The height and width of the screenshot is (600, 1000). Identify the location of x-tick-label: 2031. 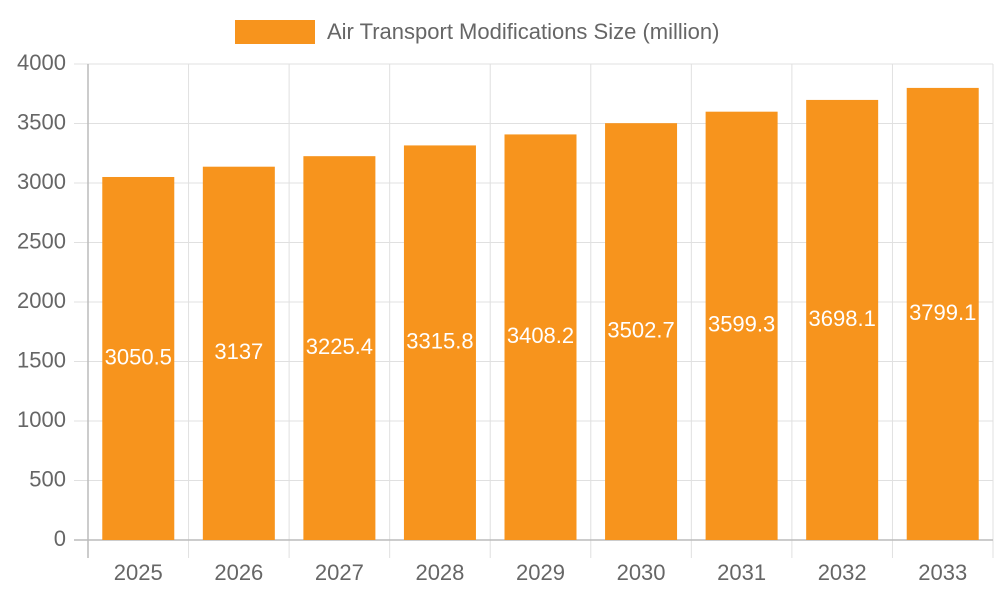
(741, 572).